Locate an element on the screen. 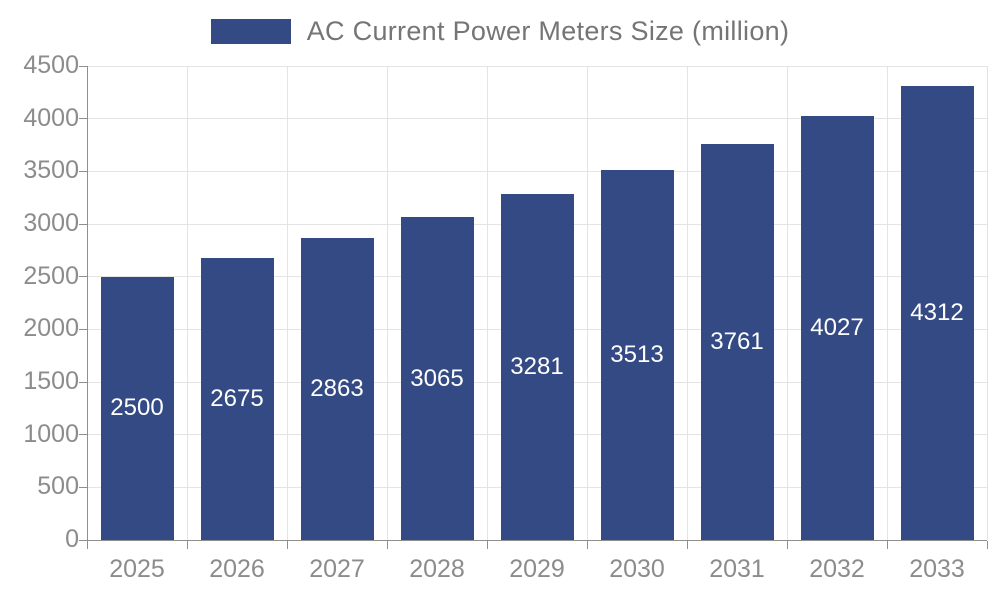 This screenshot has height=600, width=1000. legend-label: AC Current Power Meters Size (million) is located at coordinates (548, 31).